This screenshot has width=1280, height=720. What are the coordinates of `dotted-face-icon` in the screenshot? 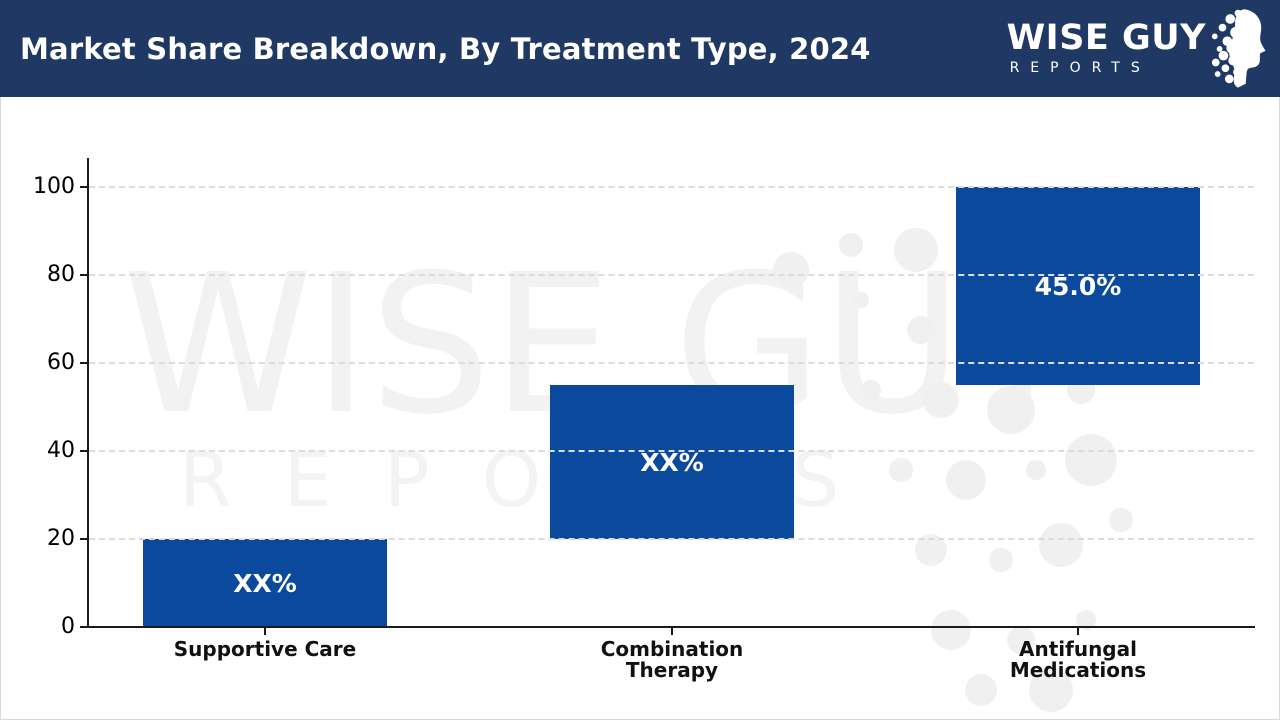 It's located at (1237, 49).